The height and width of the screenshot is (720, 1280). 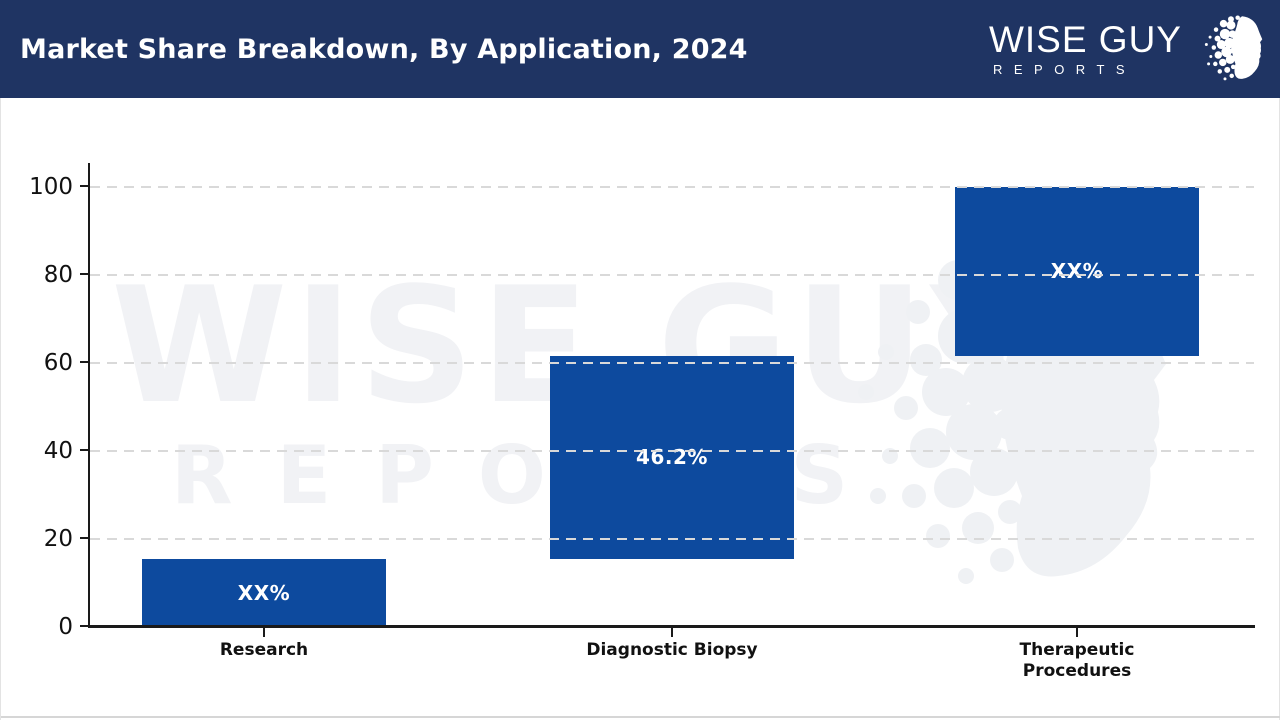 I want to click on logo-wordmark: WISE GUY, so click(x=1085, y=39).